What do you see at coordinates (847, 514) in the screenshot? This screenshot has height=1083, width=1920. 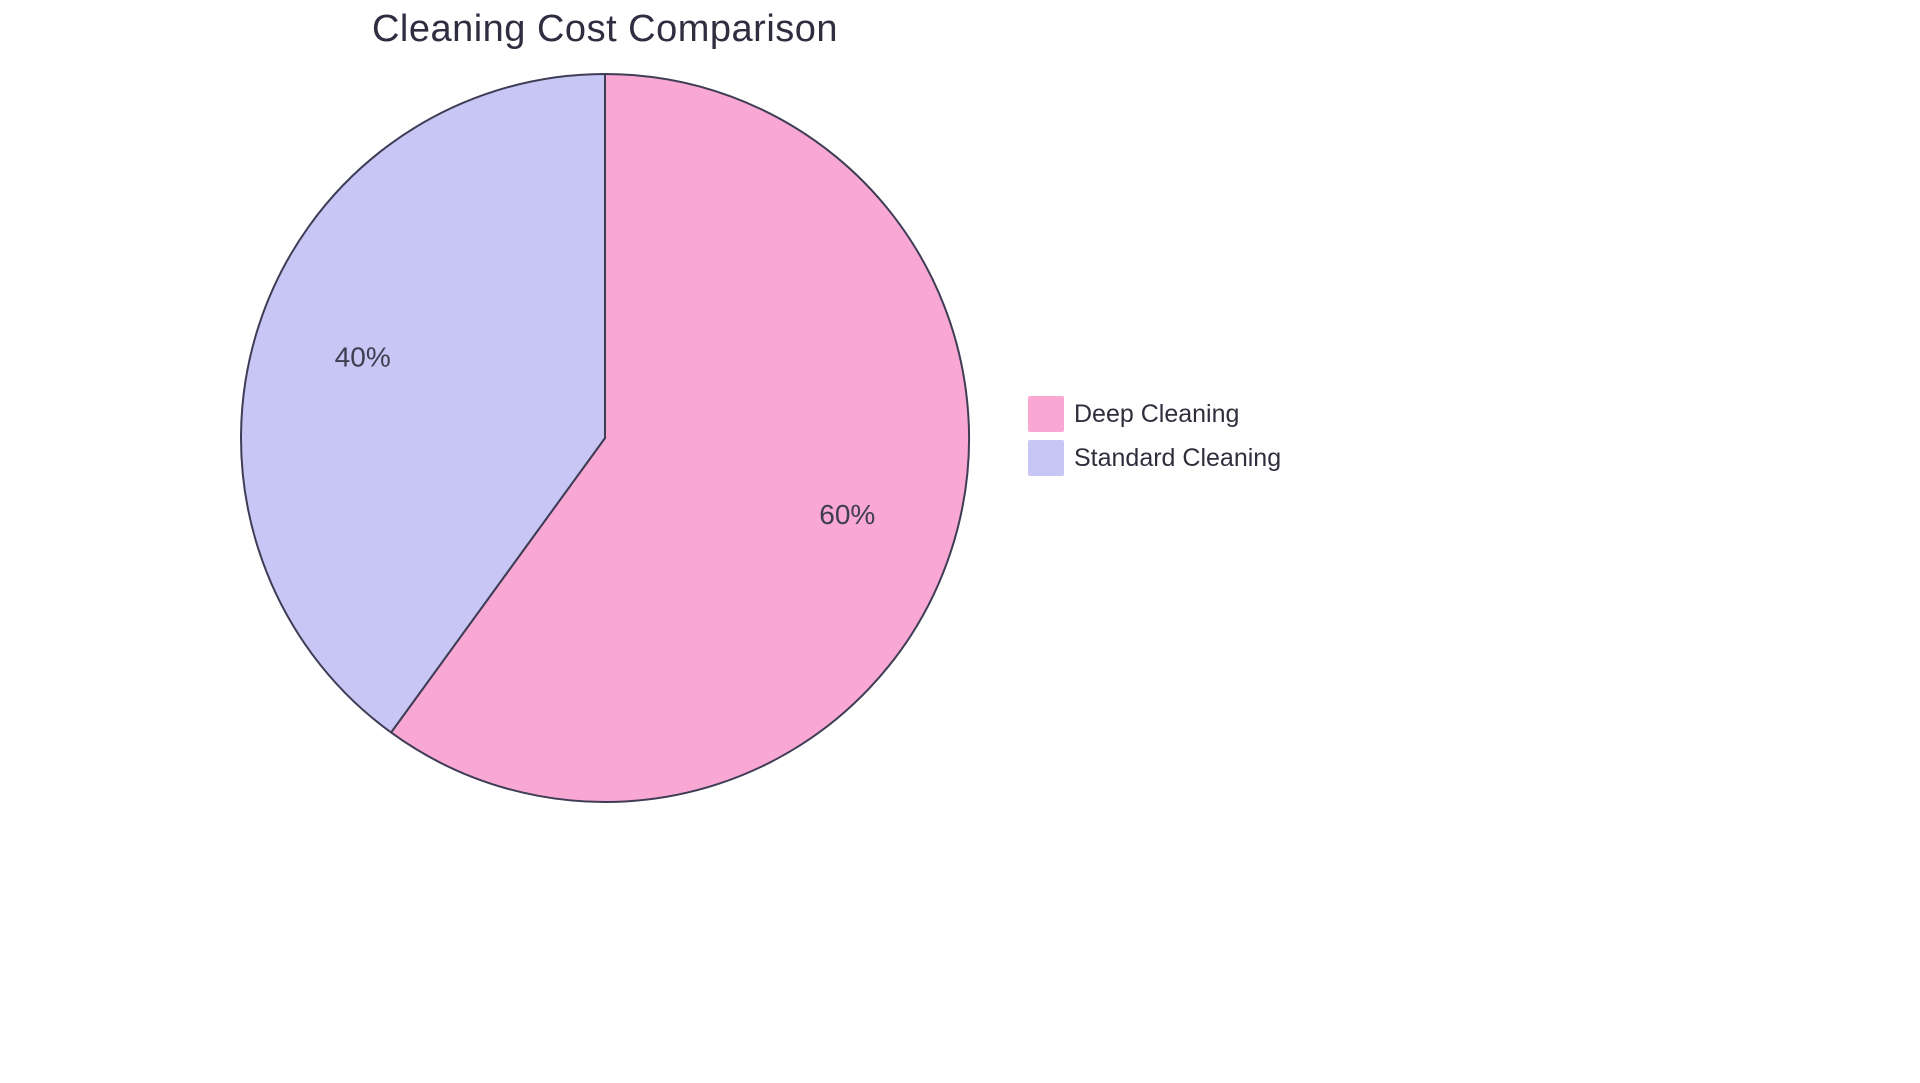 I see `slice-percent-label-deep-cleaning: 60%` at bounding box center [847, 514].